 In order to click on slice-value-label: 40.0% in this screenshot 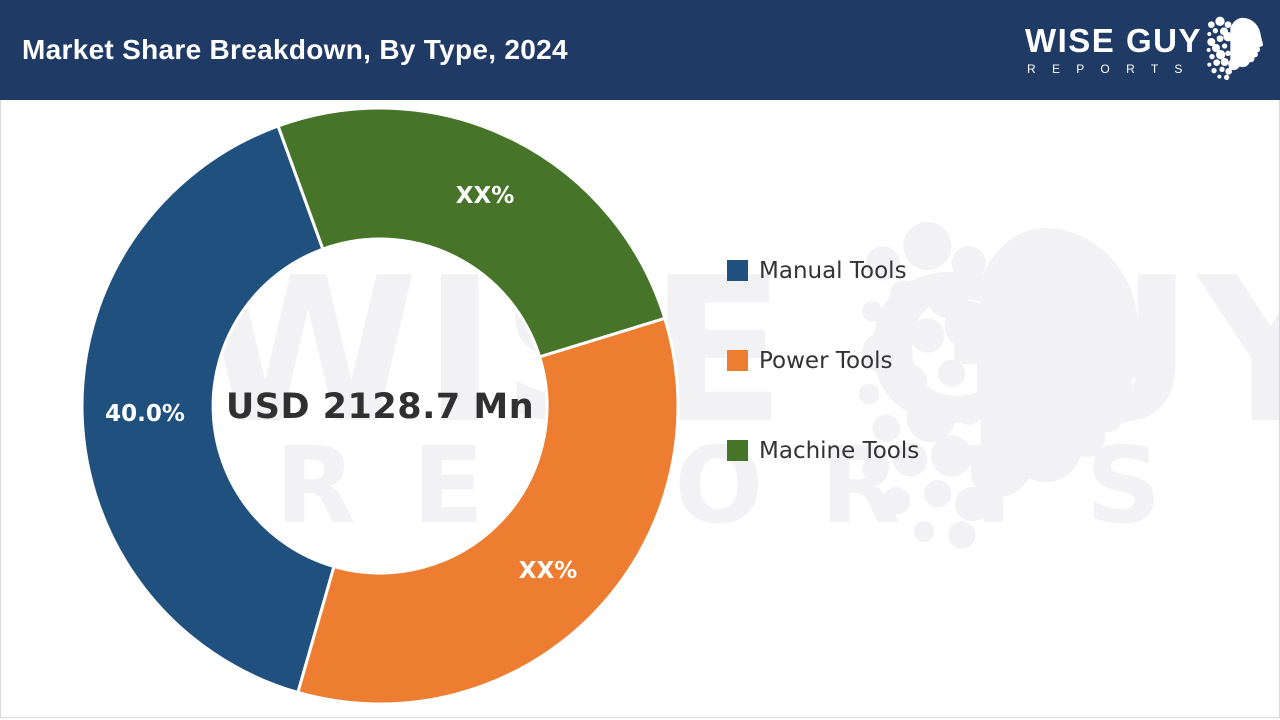, I will do `click(145, 414)`.